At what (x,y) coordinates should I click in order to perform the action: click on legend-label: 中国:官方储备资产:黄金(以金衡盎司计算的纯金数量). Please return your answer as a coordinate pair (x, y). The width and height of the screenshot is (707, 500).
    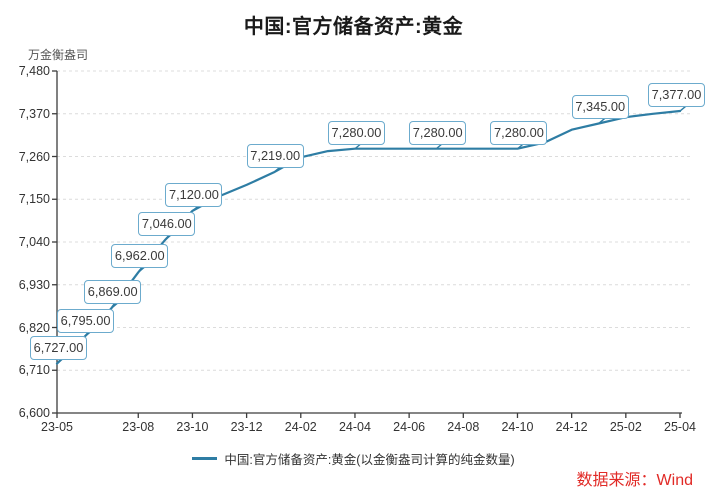
    Looking at the image, I should click on (369, 459).